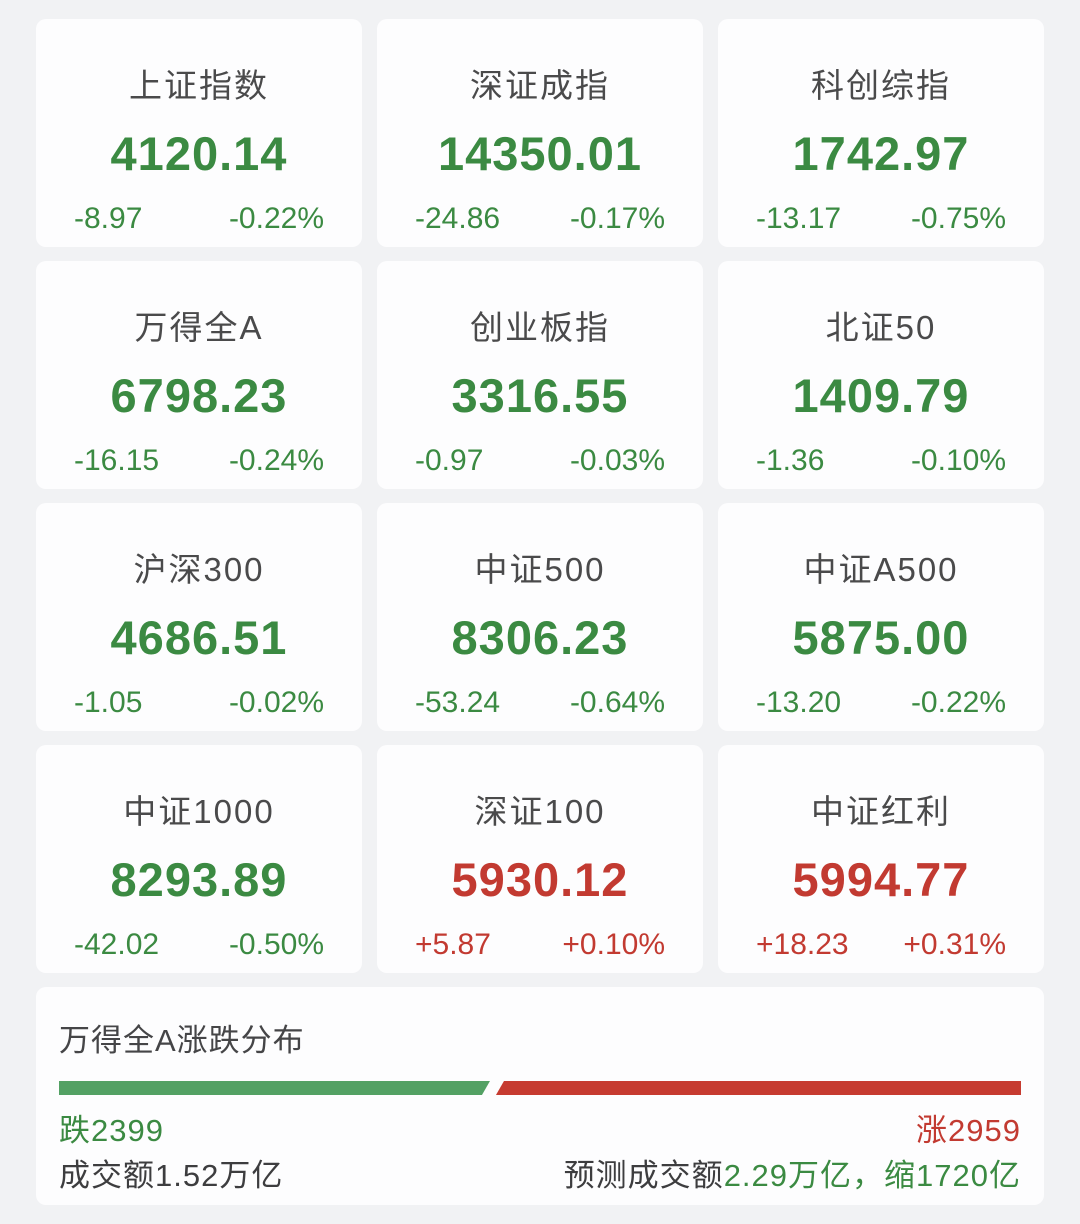 The height and width of the screenshot is (1224, 1080). Describe the element at coordinates (881, 85) in the screenshot. I see `index-name: 科创综指` at that location.